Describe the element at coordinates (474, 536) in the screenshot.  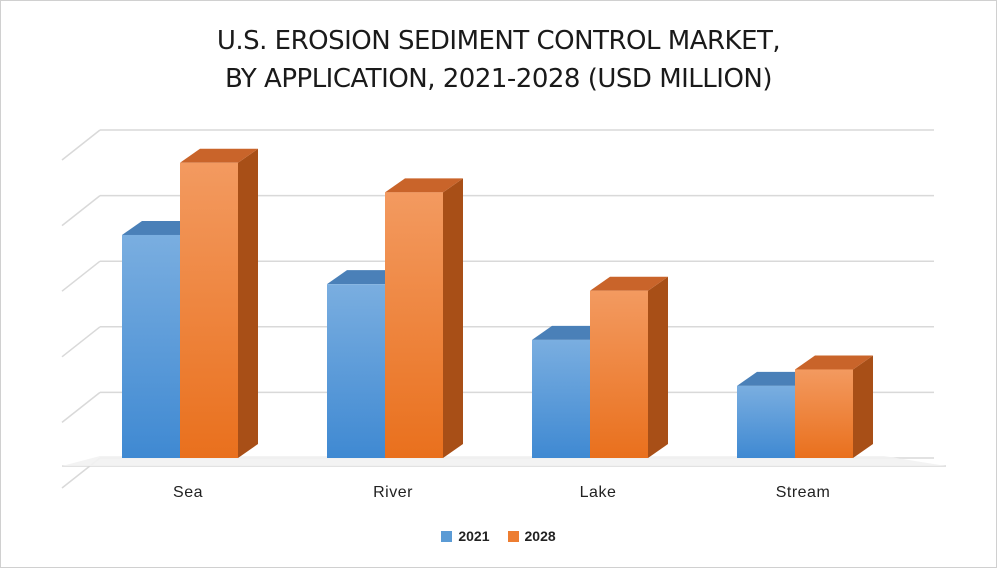
I see `legend-label-2021: 2021` at that location.